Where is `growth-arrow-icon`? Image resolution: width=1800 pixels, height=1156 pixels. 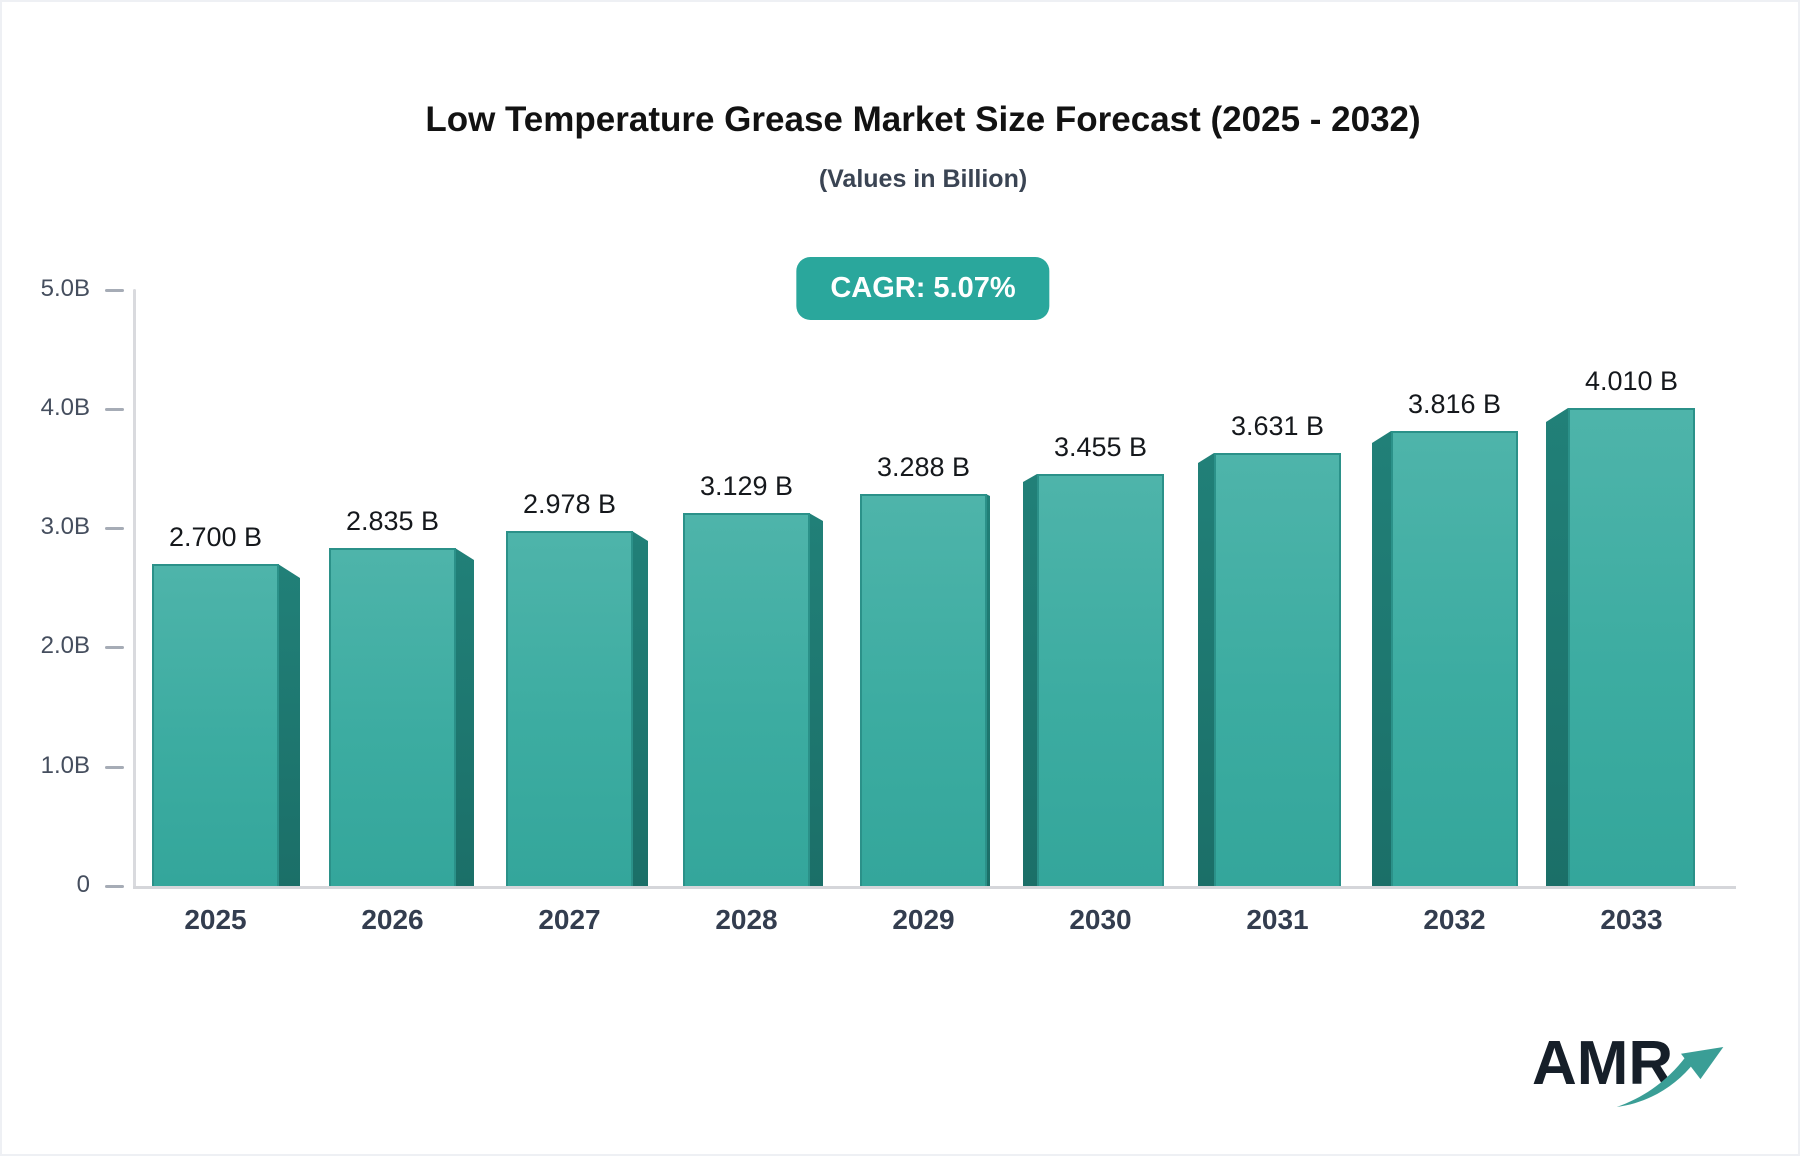
growth-arrow-icon is located at coordinates (1670, 1077).